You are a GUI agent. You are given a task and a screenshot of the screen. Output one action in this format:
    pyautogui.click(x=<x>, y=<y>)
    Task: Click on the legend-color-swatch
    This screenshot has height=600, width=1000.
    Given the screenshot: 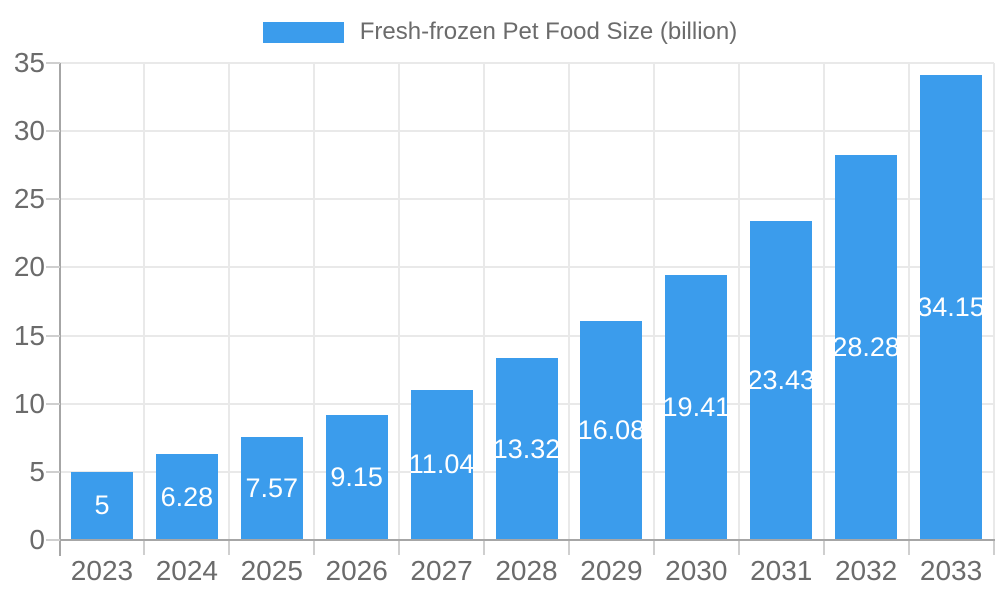 What is the action you would take?
    pyautogui.click(x=303, y=32)
    